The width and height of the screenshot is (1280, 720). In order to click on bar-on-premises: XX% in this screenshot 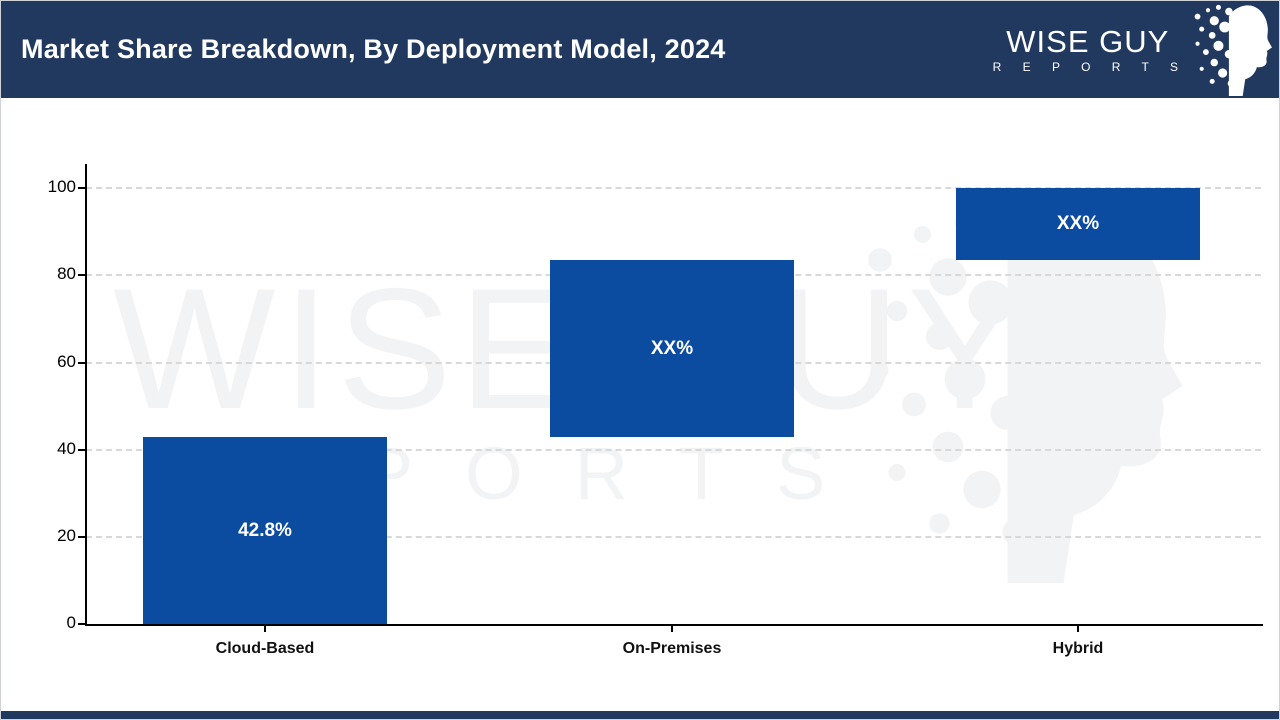, I will do `click(672, 348)`.